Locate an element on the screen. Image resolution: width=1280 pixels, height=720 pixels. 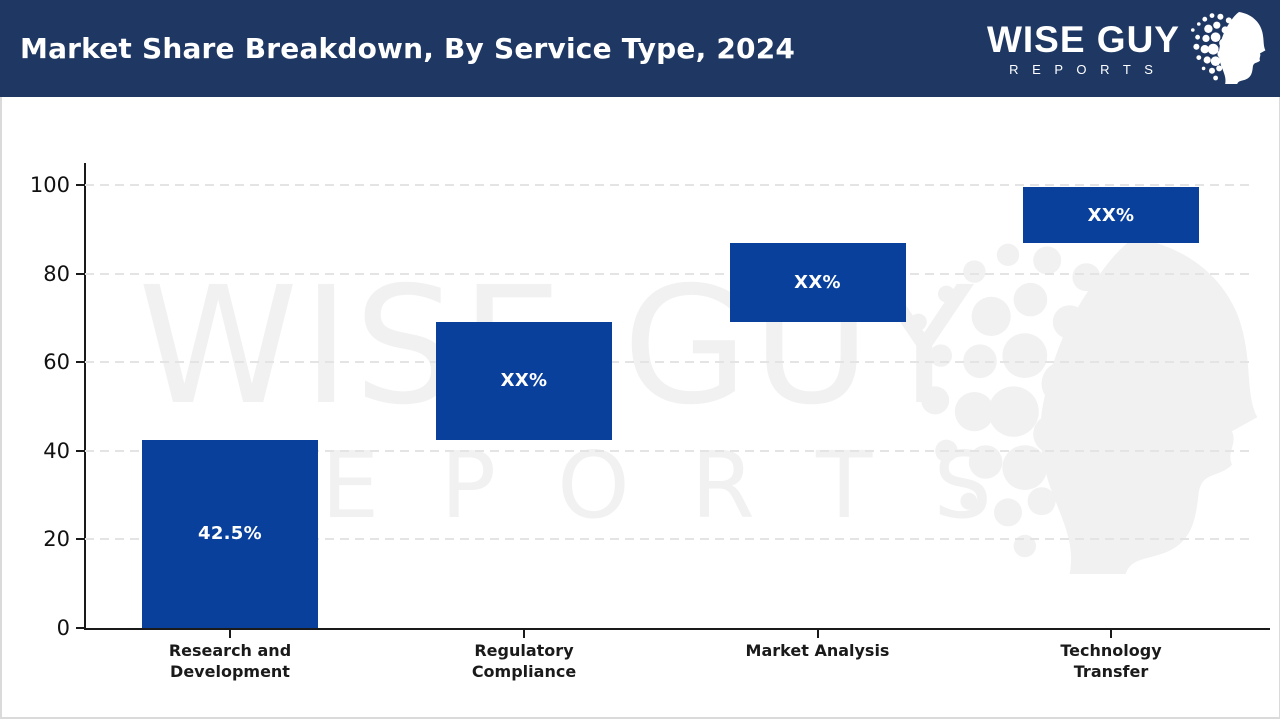
x-category-label: Research and Development is located at coordinates (230, 661).